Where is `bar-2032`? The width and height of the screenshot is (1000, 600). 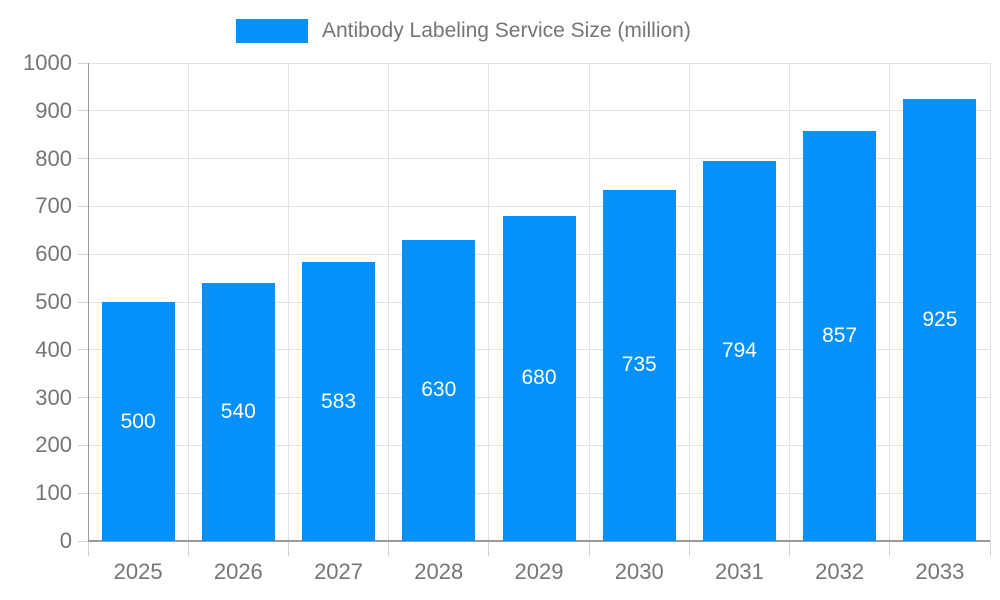 bar-2032 is located at coordinates (840, 336).